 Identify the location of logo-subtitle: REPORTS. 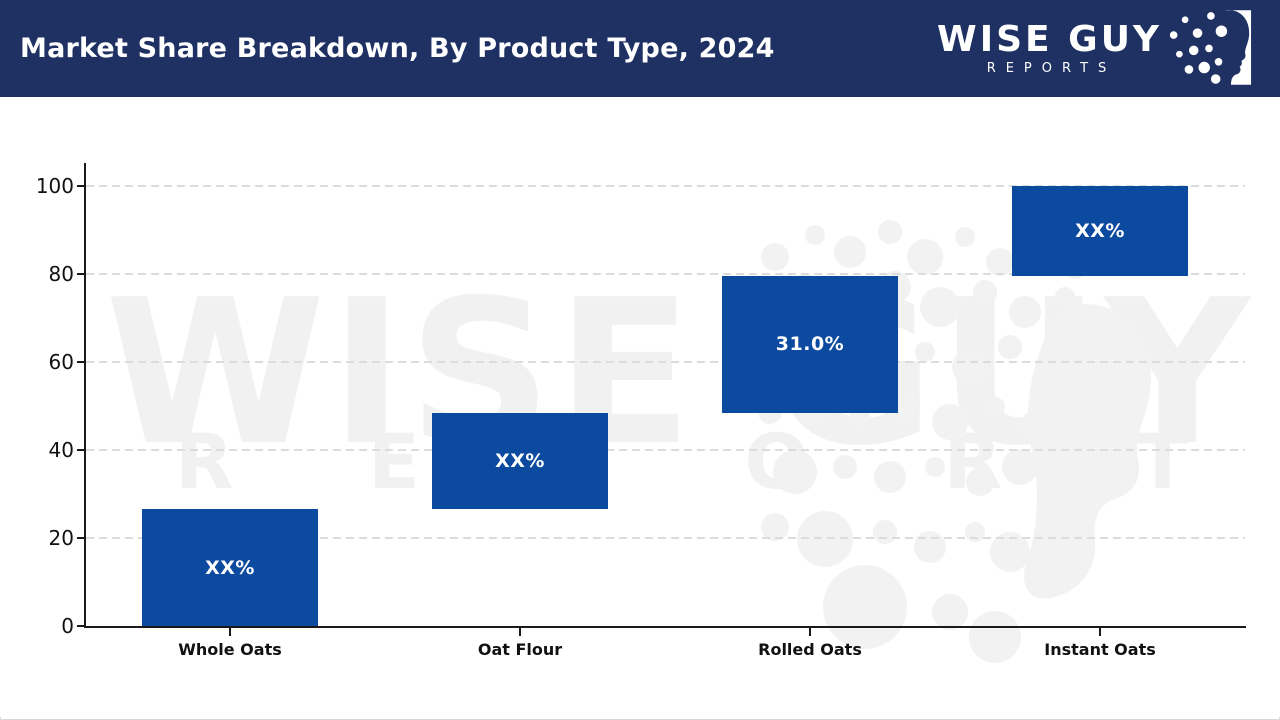
(1051, 68).